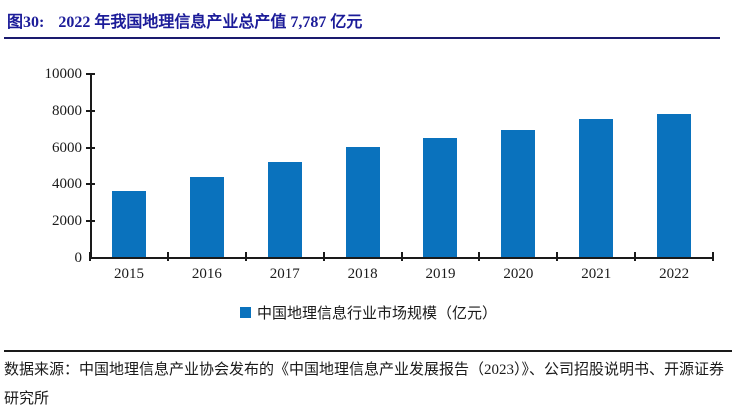 This screenshot has width=737, height=419. What do you see at coordinates (67, 184) in the screenshot?
I see `y-tick-label: 4000` at bounding box center [67, 184].